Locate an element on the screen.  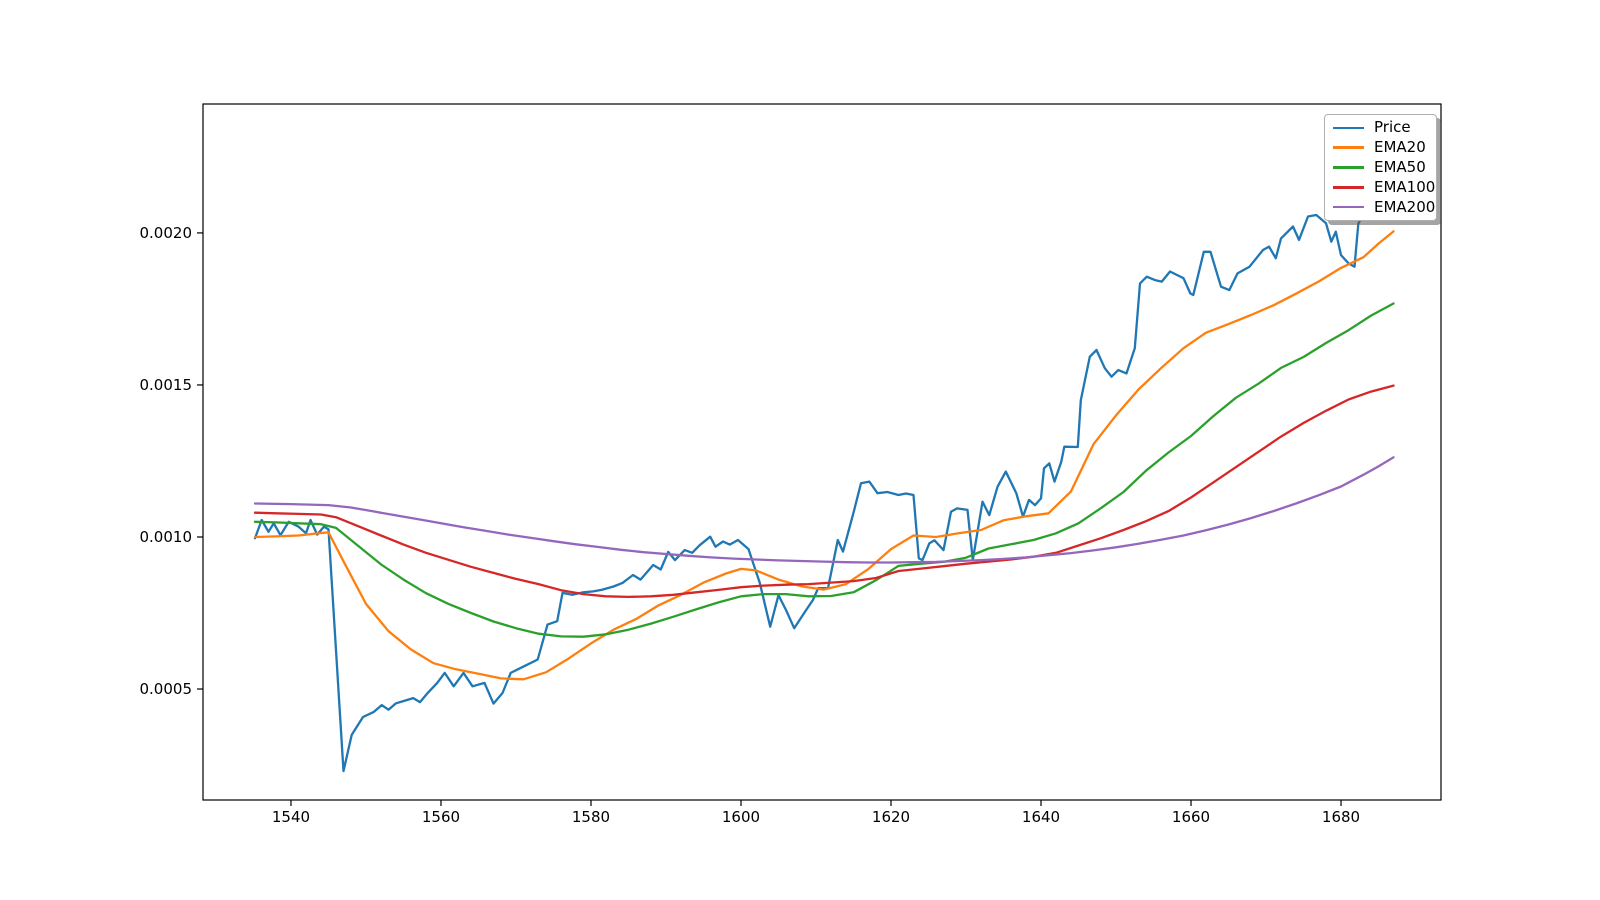
legend-label: EMA100 is located at coordinates (1405, 186).